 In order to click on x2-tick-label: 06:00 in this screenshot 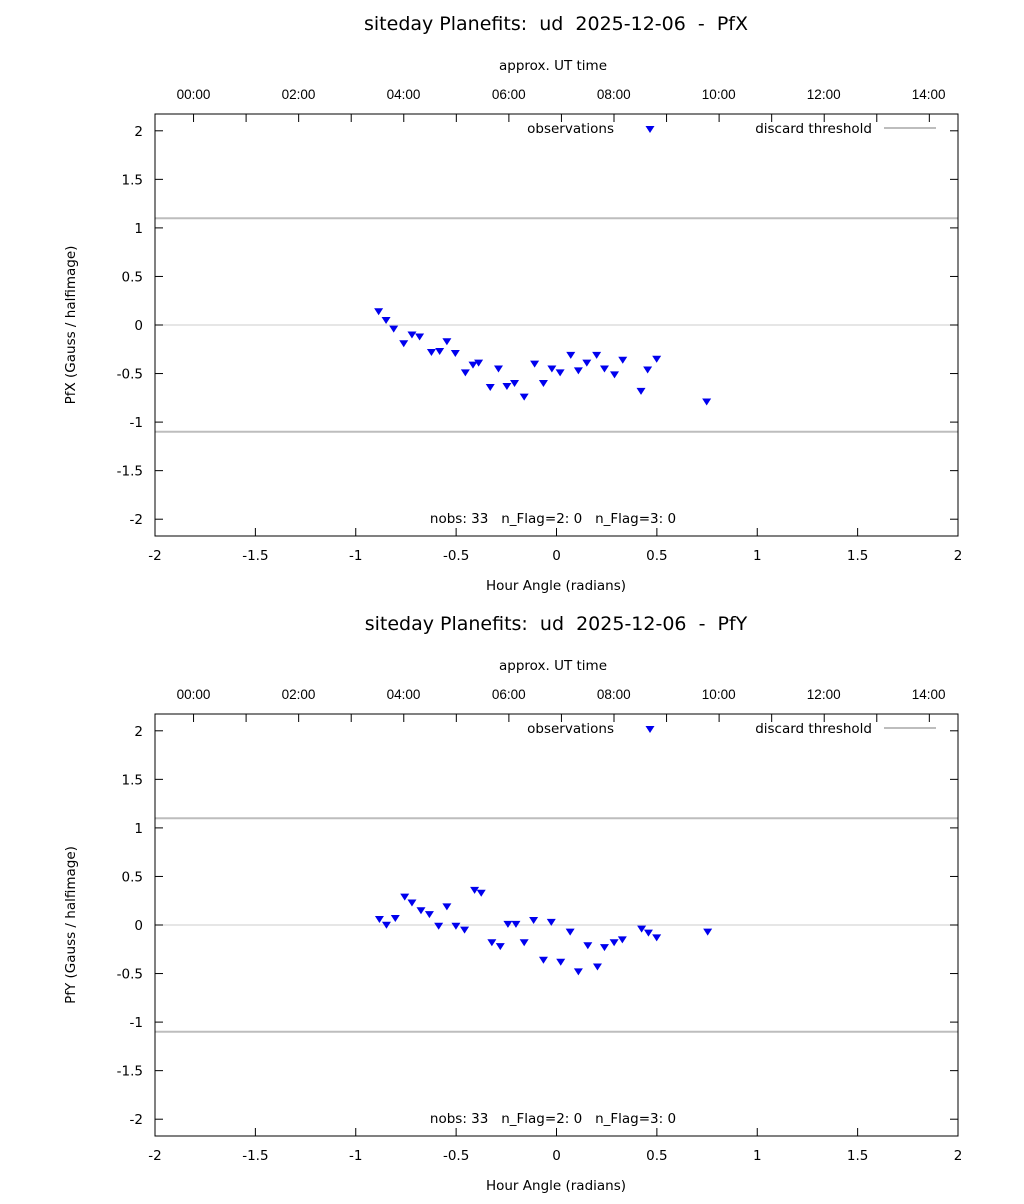, I will do `click(509, 694)`.